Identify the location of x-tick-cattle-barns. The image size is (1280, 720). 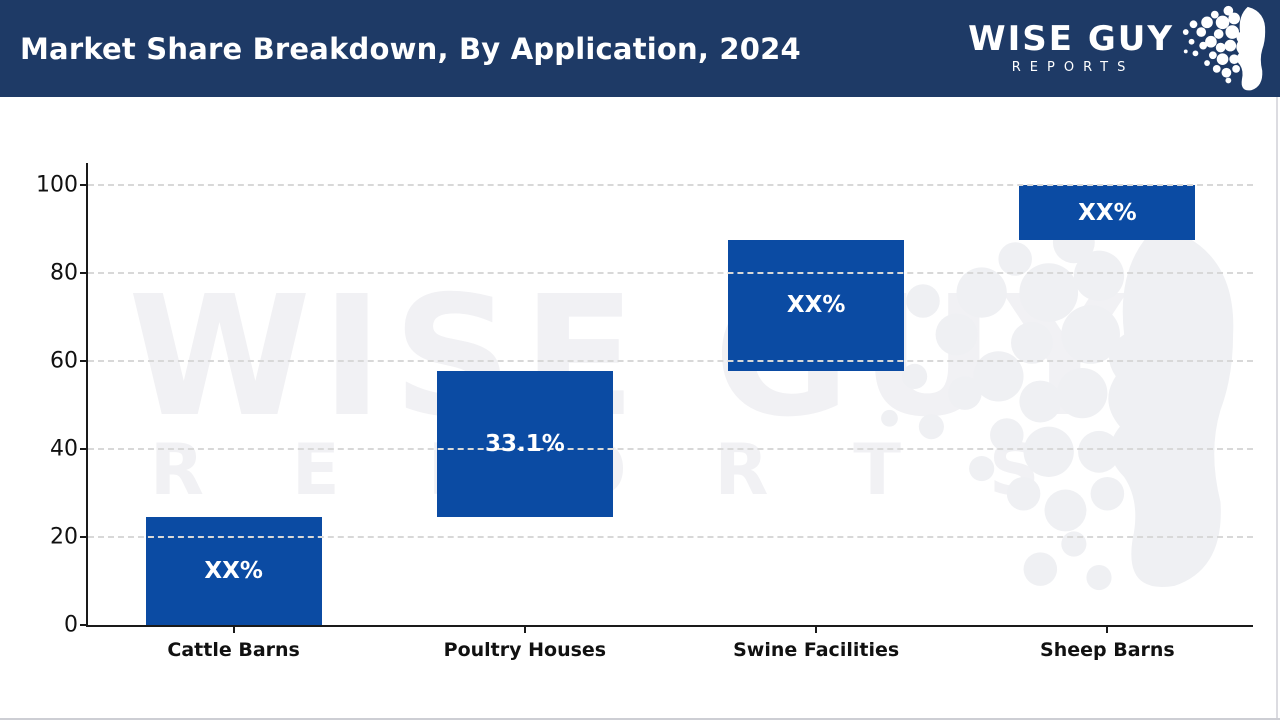
(233, 629).